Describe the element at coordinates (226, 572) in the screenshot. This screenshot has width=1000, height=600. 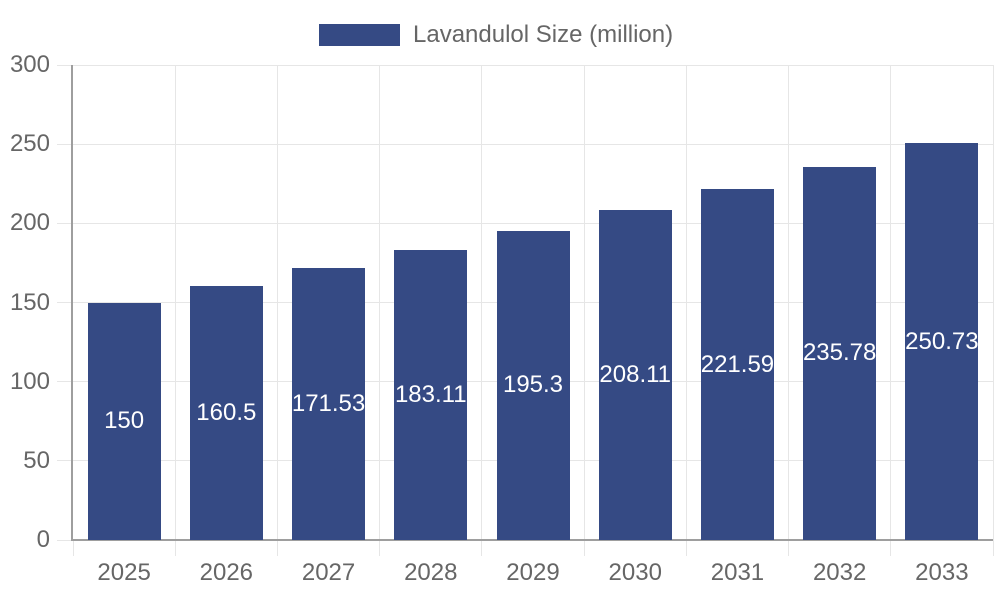
I see `x-tick-label: 2026` at that location.